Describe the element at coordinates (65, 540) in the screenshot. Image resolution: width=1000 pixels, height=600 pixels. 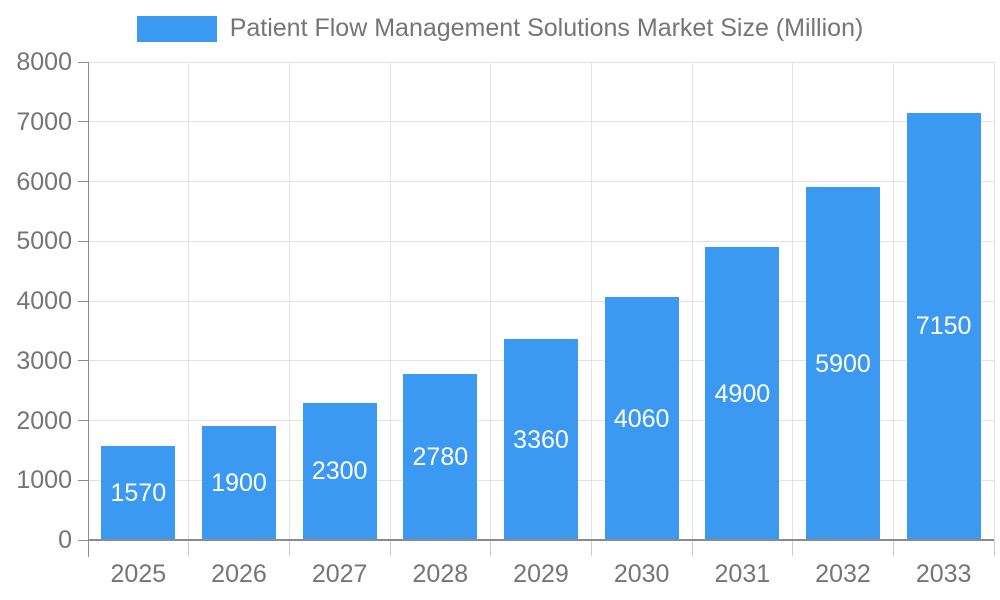
I see `y-axis-label: 0` at that location.